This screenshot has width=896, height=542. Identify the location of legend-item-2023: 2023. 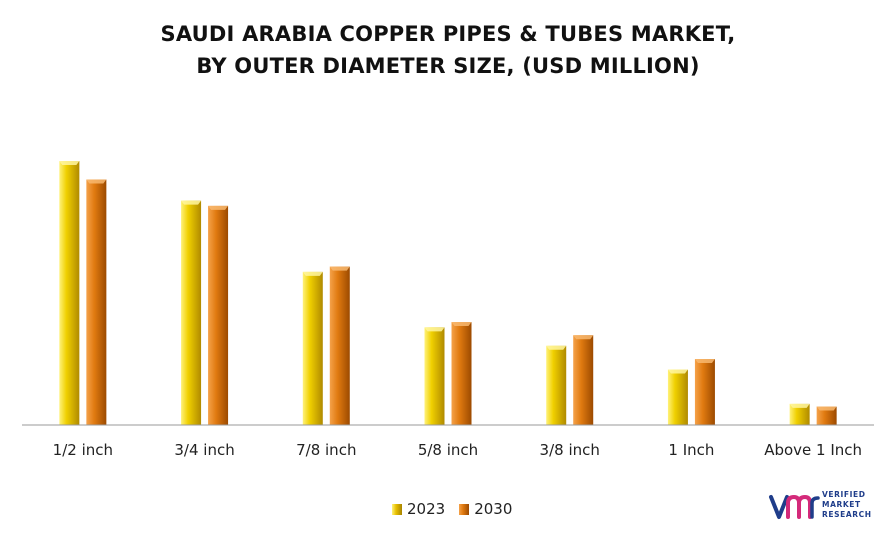
(418, 509).